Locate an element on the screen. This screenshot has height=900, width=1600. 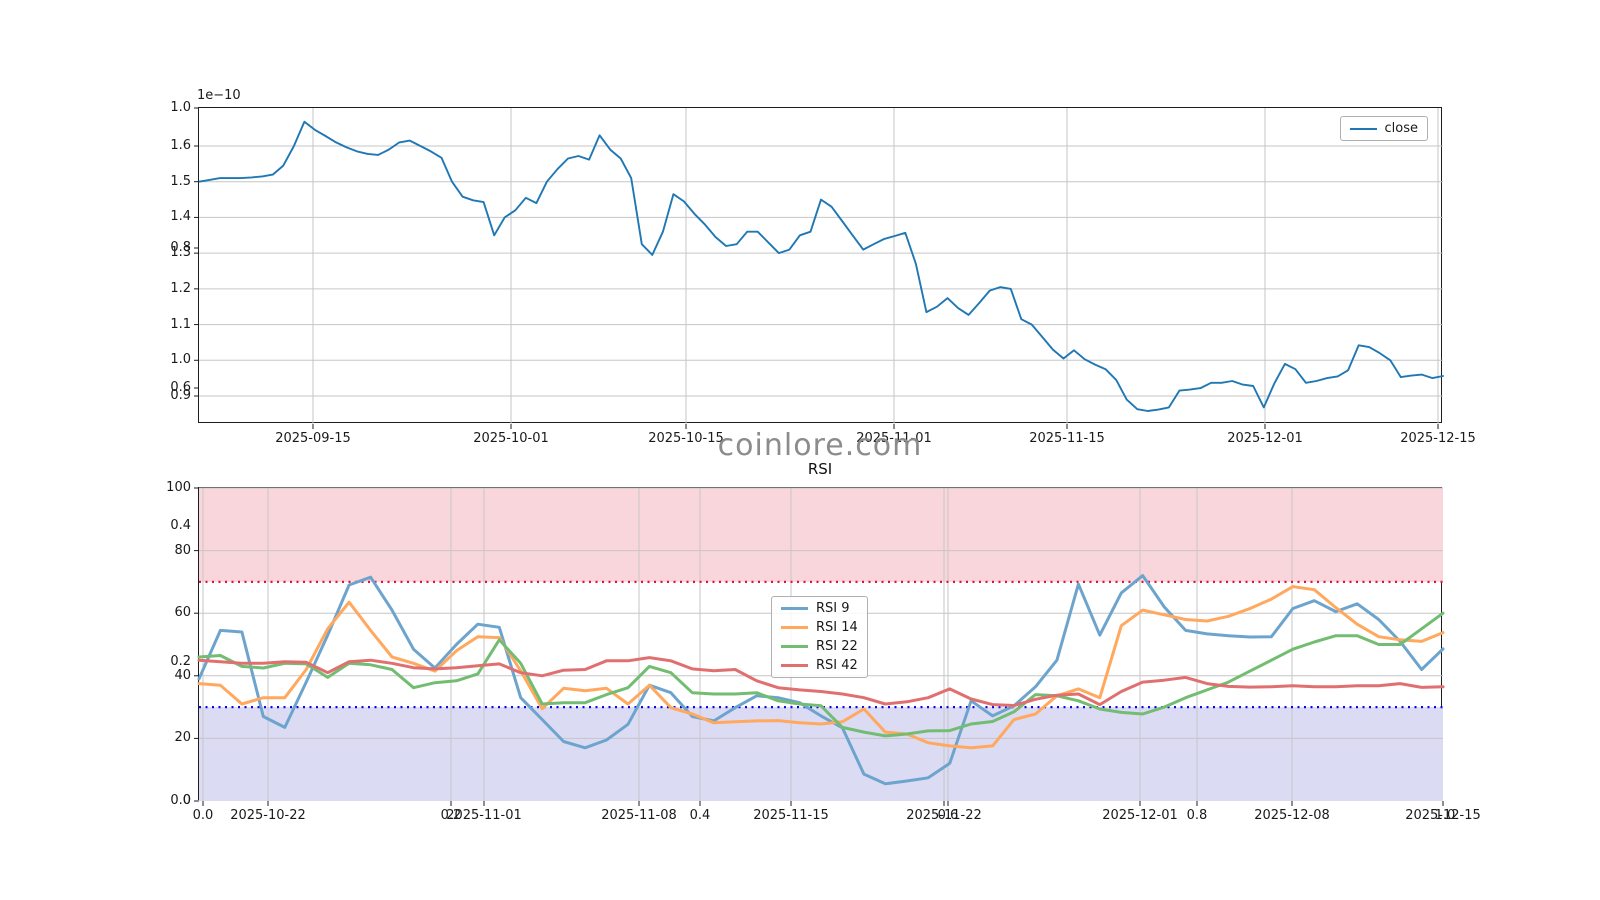
x2-tick-0.0: 0.0 is located at coordinates (203, 815).